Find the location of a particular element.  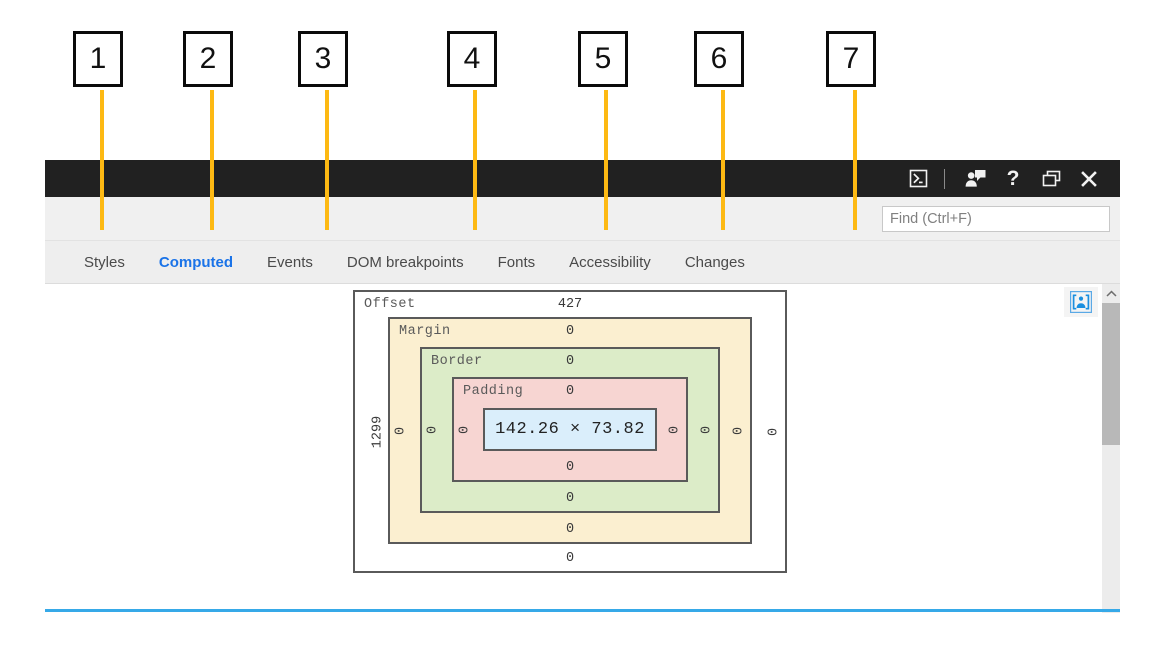

padding-right-value: 0 is located at coordinates (675, 429).